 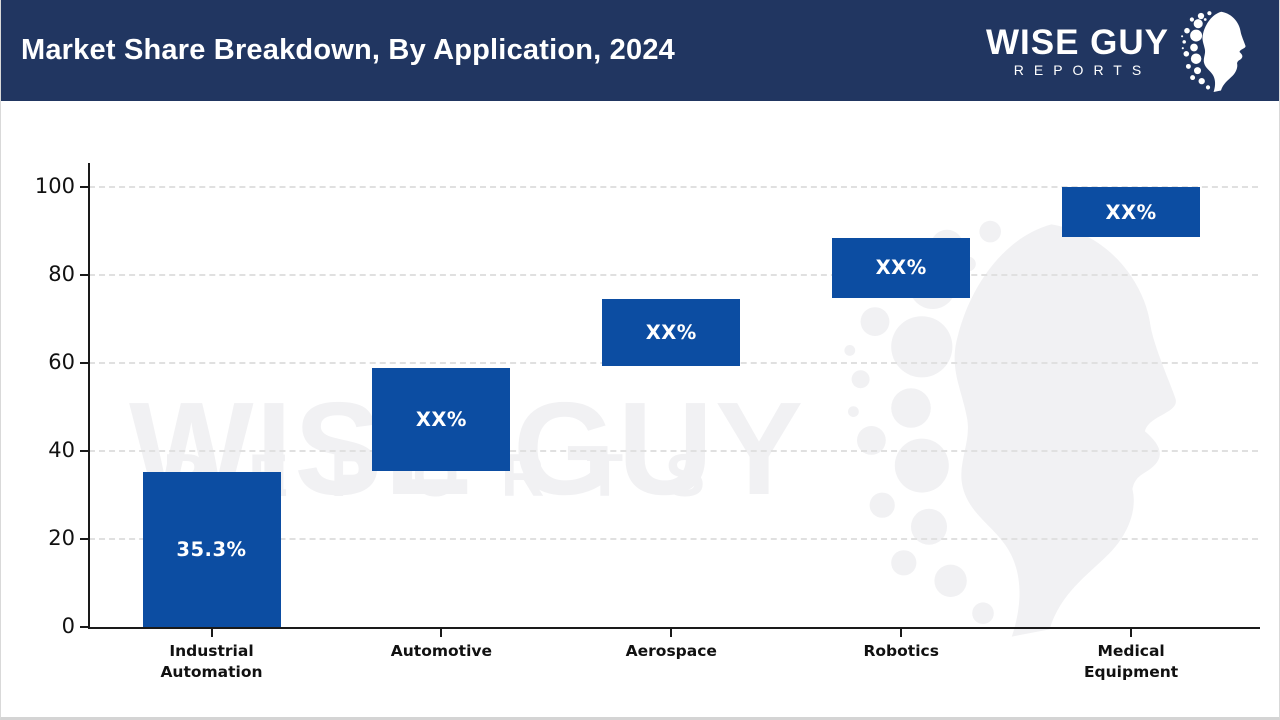 What do you see at coordinates (901, 633) in the screenshot?
I see `x-tick-robotics` at bounding box center [901, 633].